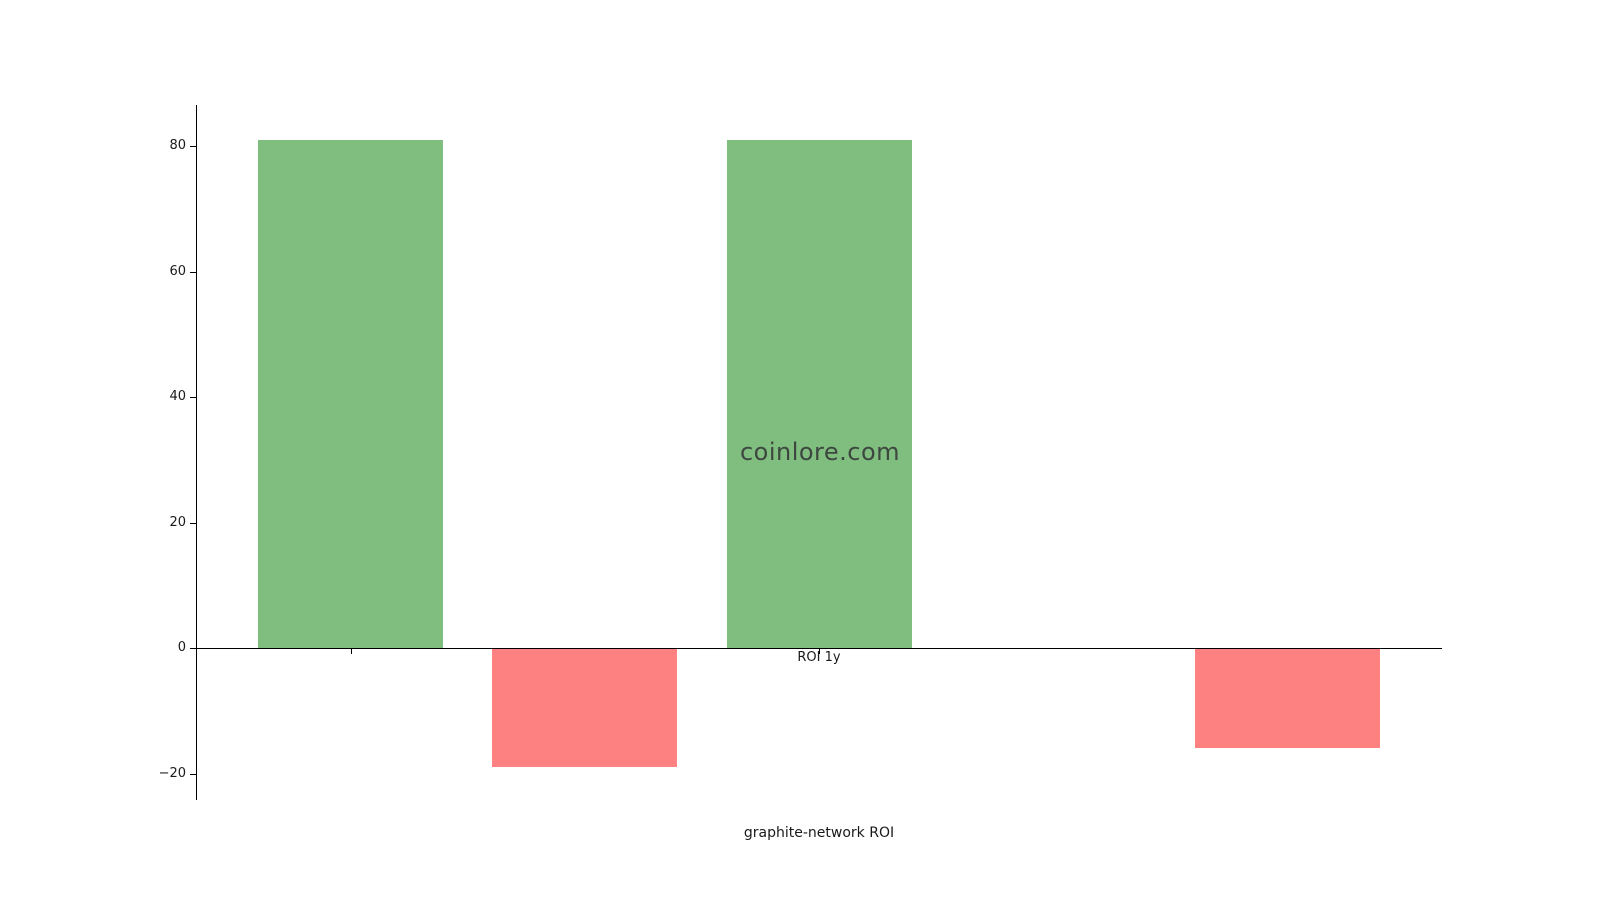  I want to click on y-tick-label: 80, so click(177, 145).